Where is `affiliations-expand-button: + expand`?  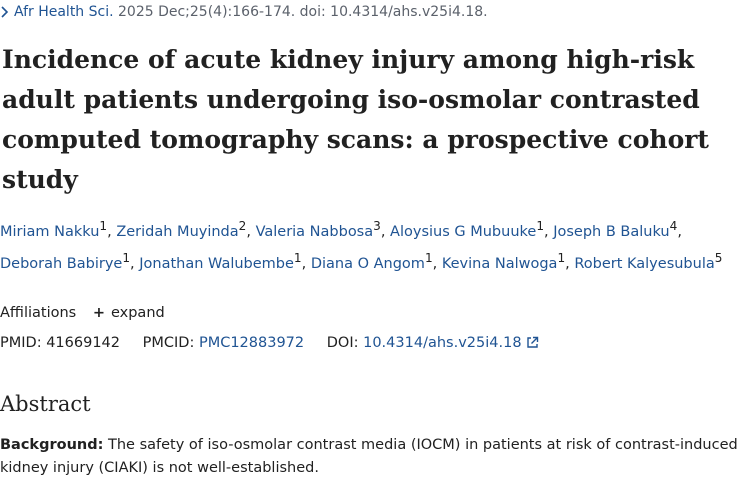 affiliations-expand-button: + expand is located at coordinates (129, 313).